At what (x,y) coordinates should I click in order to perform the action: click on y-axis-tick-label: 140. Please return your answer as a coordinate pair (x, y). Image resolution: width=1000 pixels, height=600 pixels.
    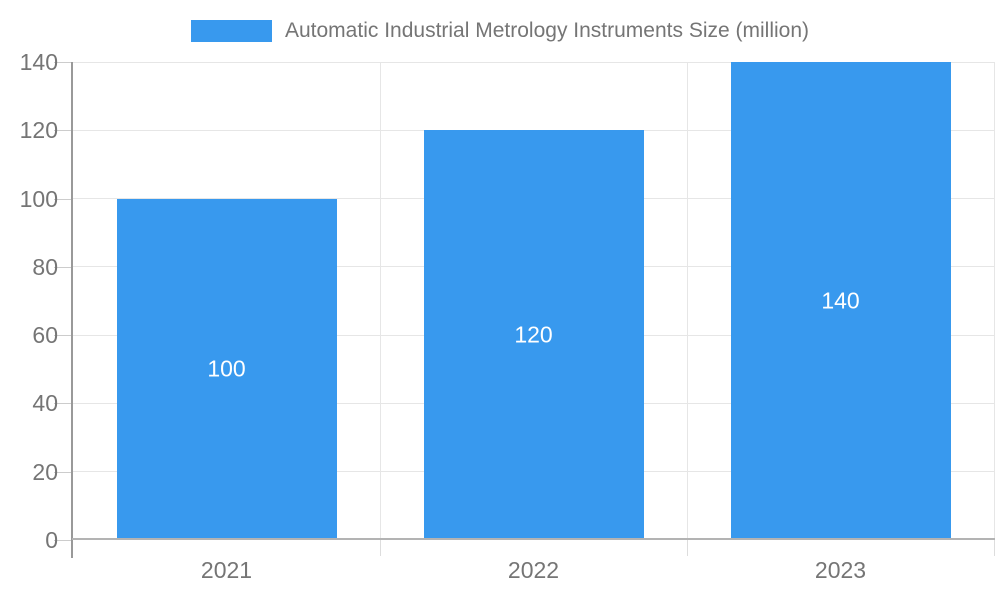
    Looking at the image, I should click on (38, 62).